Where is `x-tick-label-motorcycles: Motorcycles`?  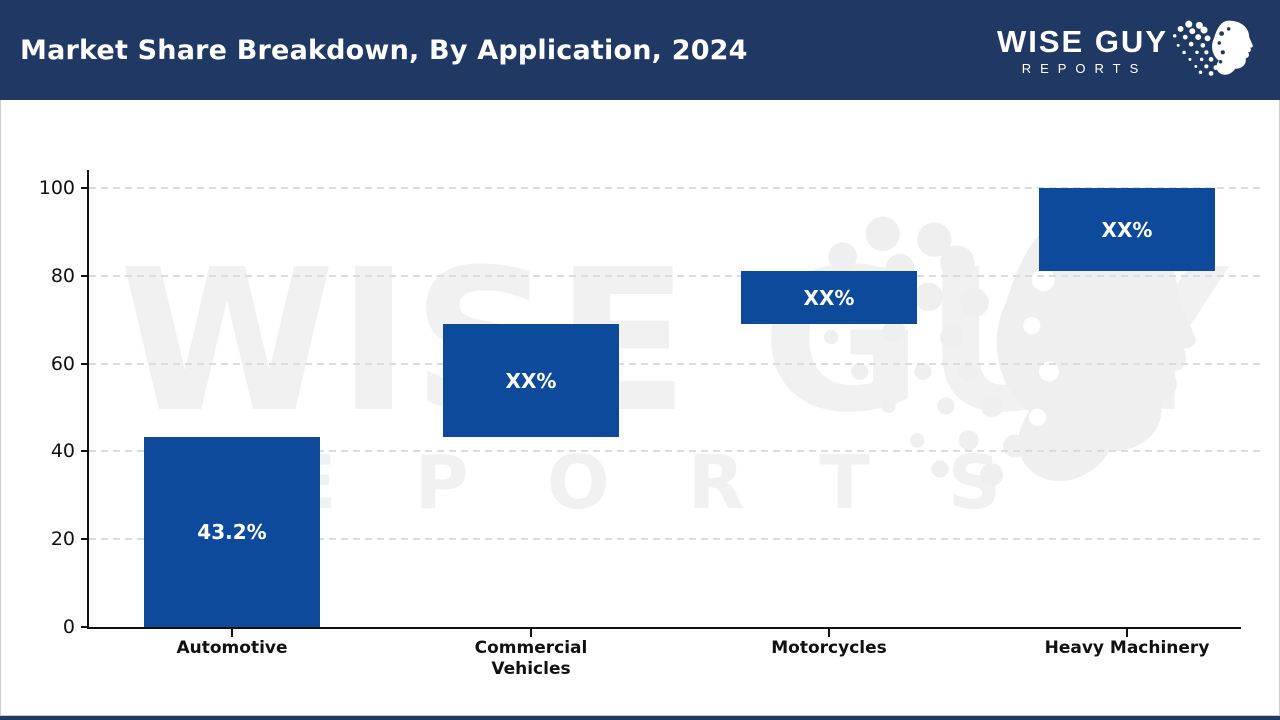 x-tick-label-motorcycles: Motorcycles is located at coordinates (829, 648).